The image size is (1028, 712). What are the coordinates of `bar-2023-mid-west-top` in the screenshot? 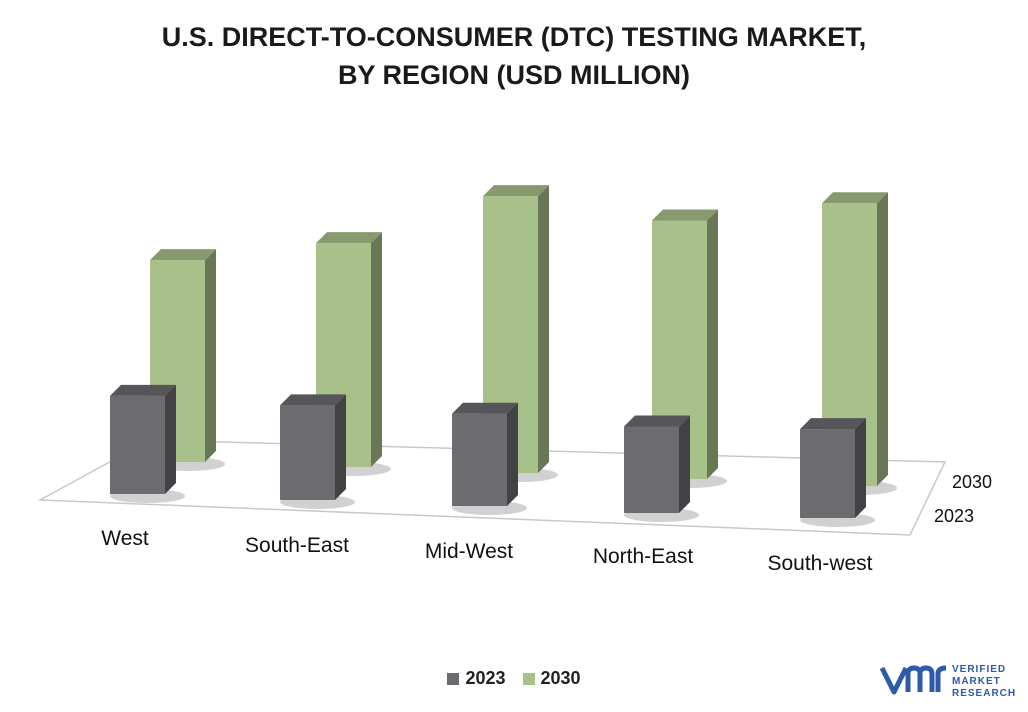 It's located at (485, 408).